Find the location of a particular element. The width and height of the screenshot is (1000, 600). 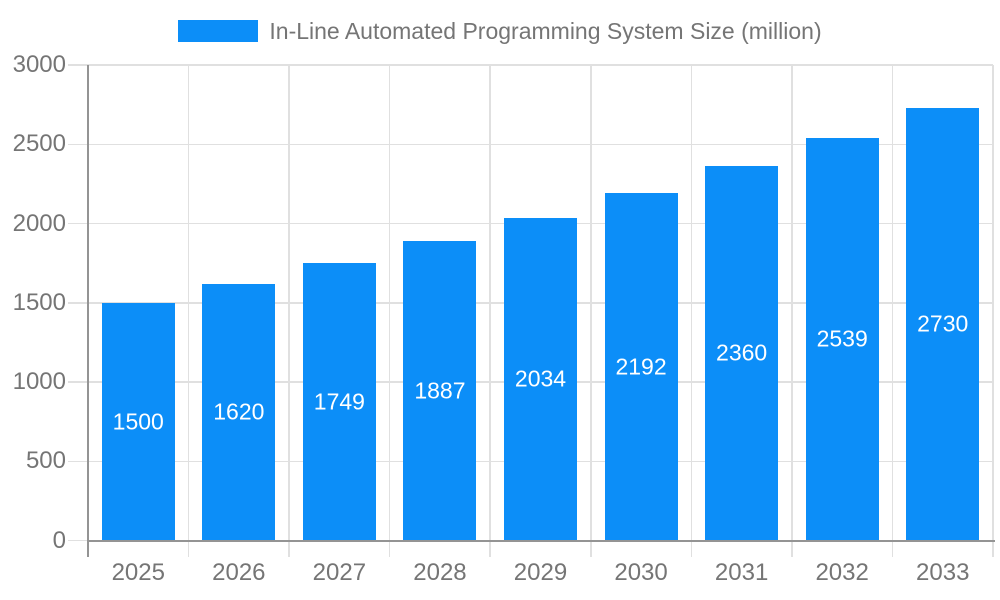

bar-2033 is located at coordinates (943, 324).